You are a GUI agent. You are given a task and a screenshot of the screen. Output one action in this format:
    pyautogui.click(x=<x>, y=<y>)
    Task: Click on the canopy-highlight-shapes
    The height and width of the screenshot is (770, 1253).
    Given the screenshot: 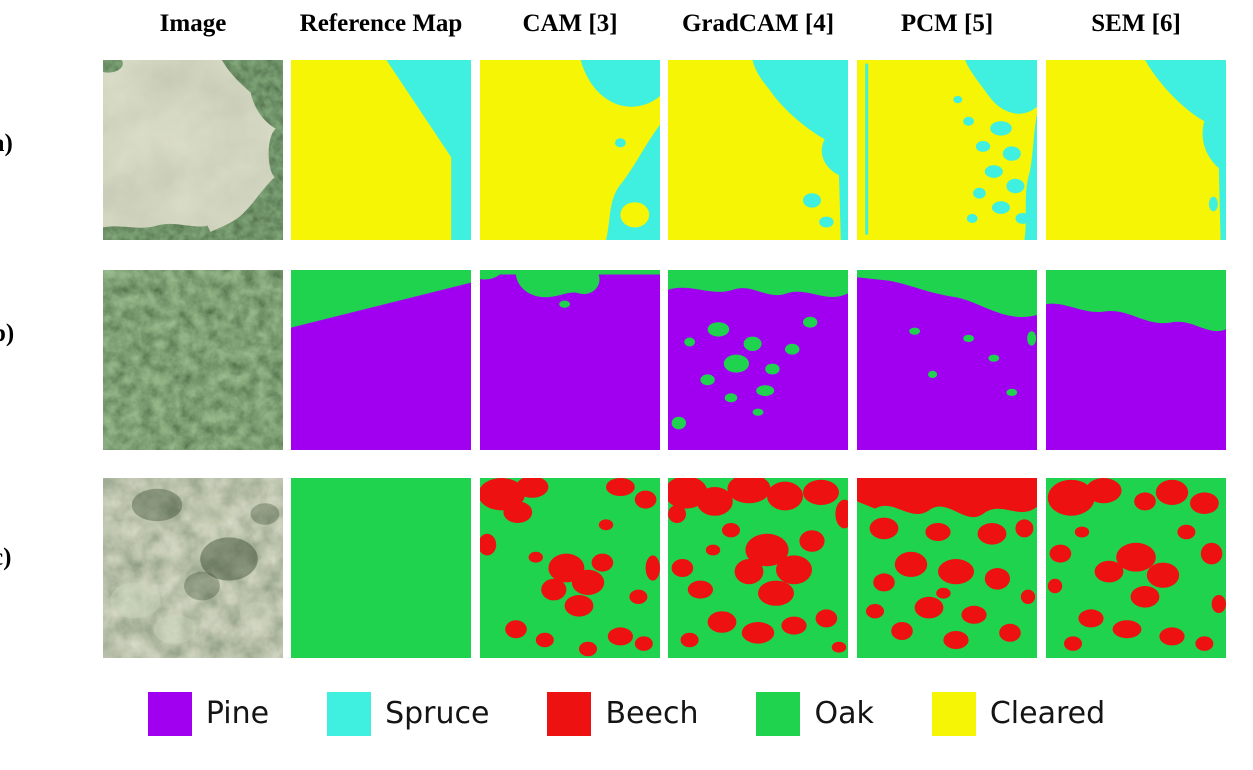 What is the action you would take?
    pyautogui.click(x=191, y=566)
    